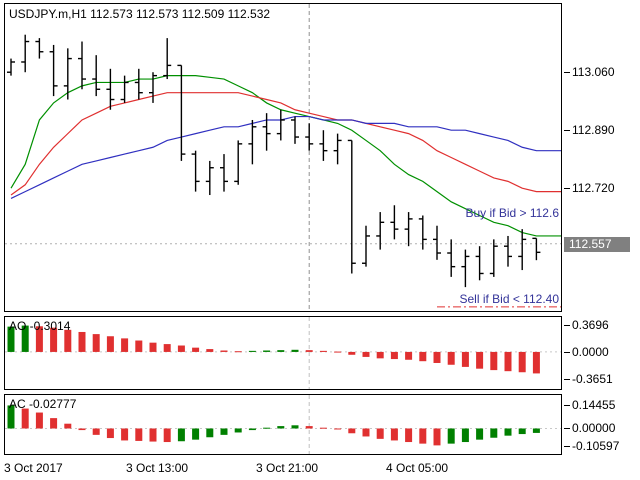  I want to click on price-tick-label: 113.060, so click(589, 72).